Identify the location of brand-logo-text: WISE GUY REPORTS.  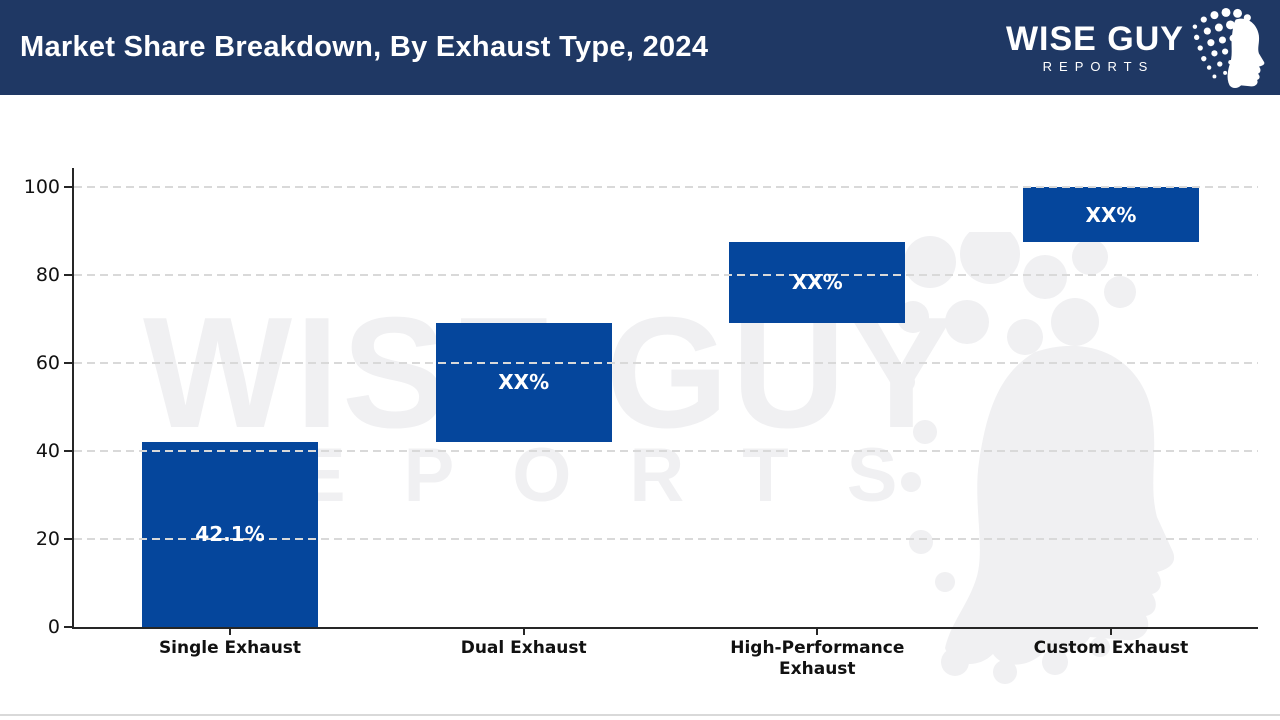
(1095, 48).